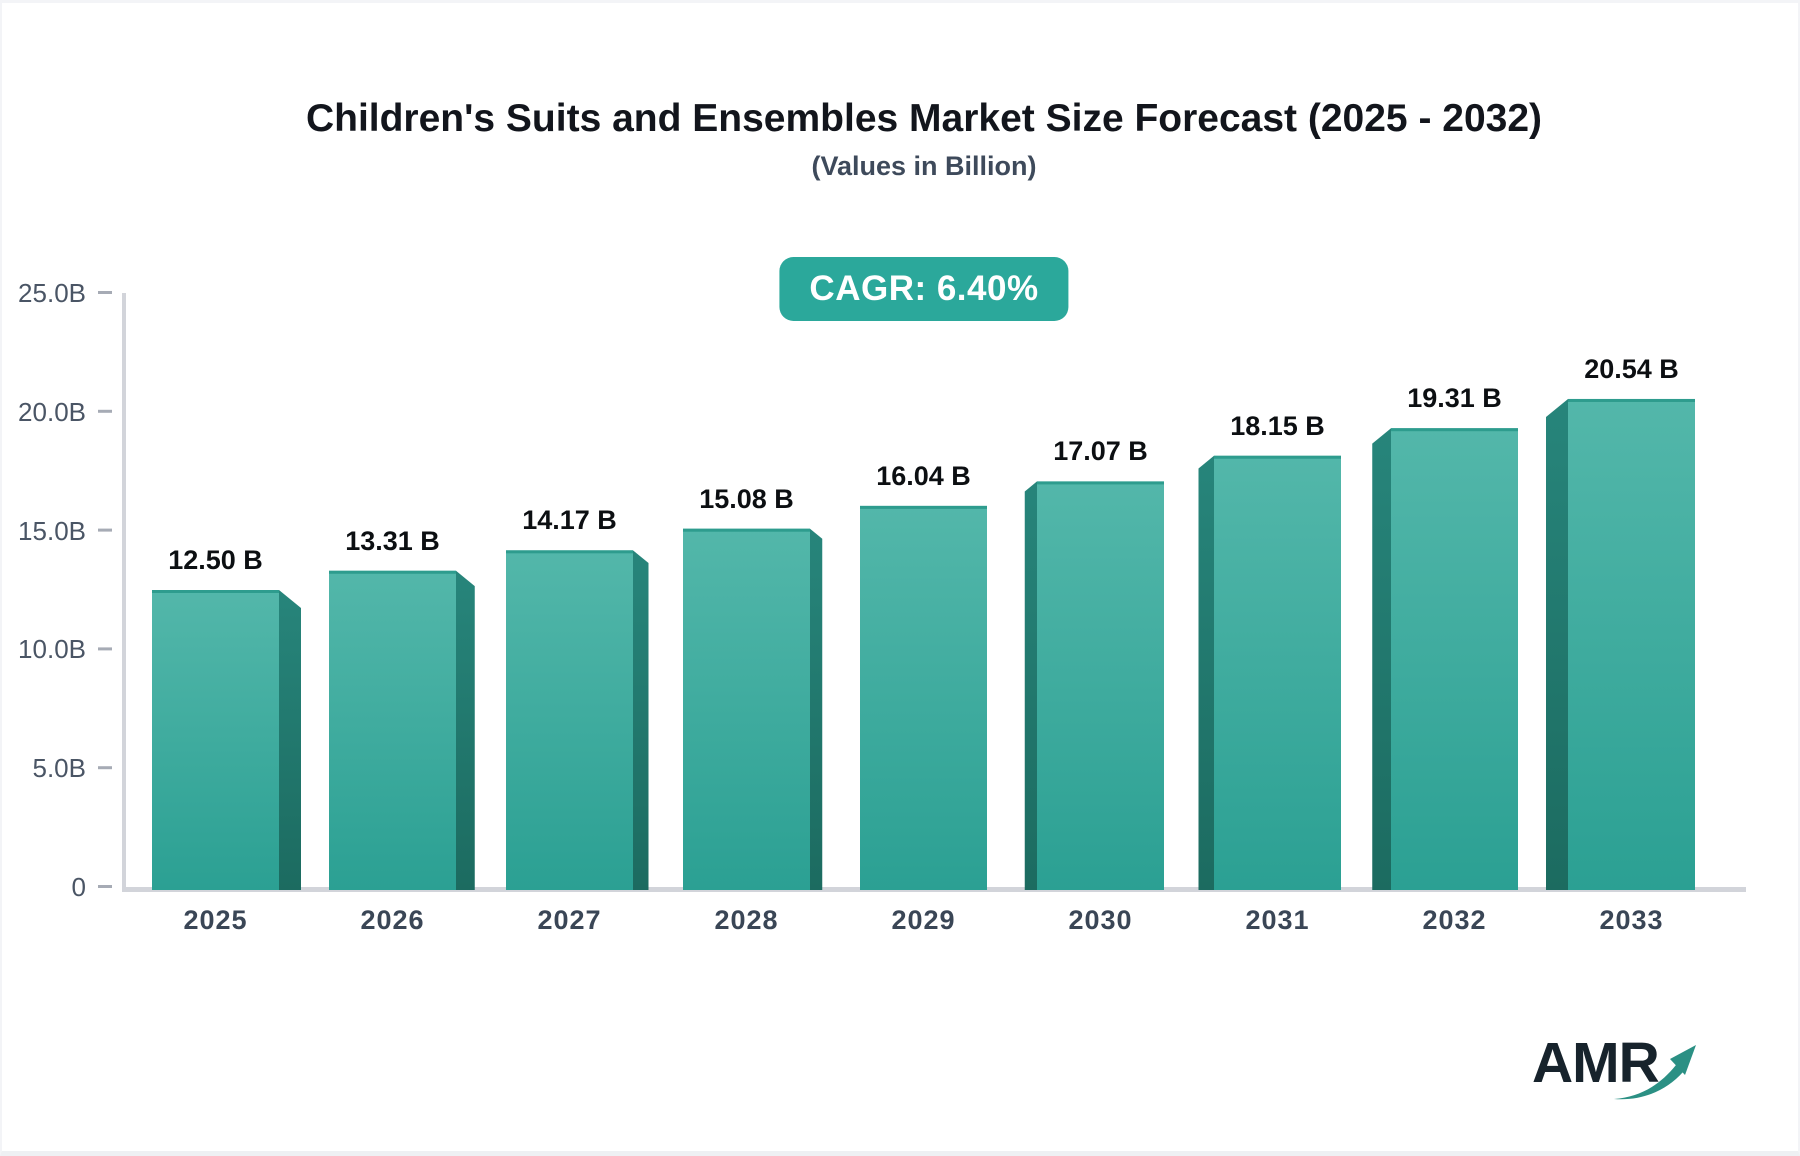  I want to click on bar-side-2027, so click(641, 720).